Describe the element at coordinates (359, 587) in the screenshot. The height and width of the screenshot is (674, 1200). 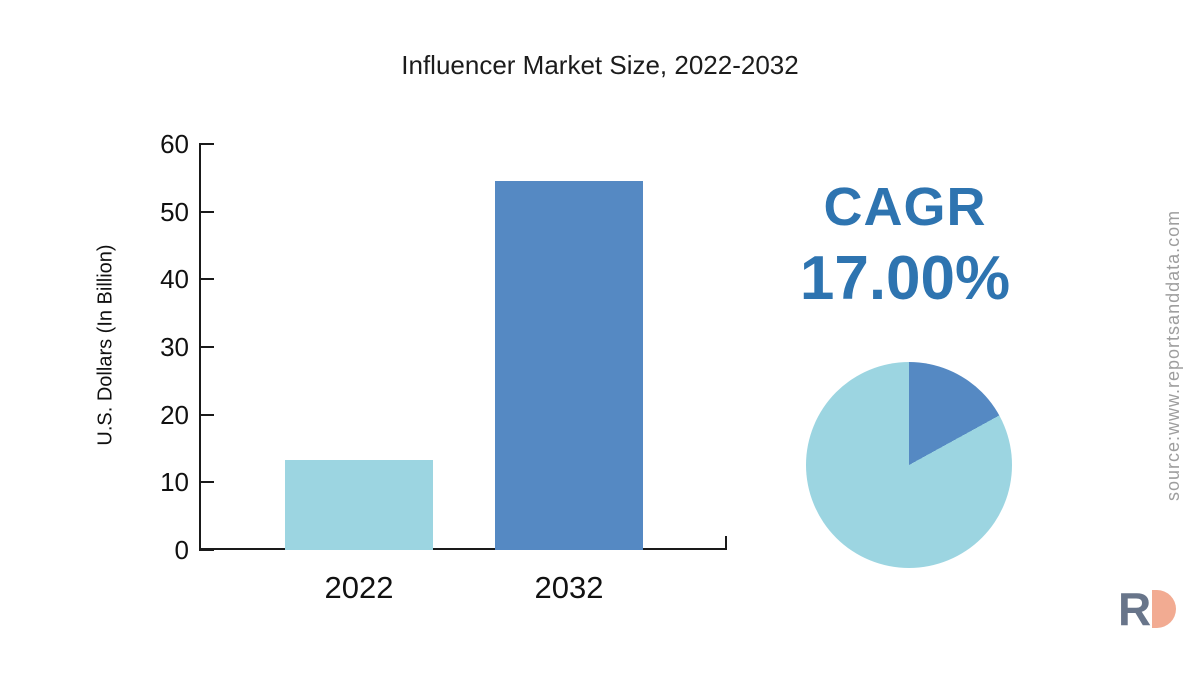
I see `x-category-label: 2022` at that location.